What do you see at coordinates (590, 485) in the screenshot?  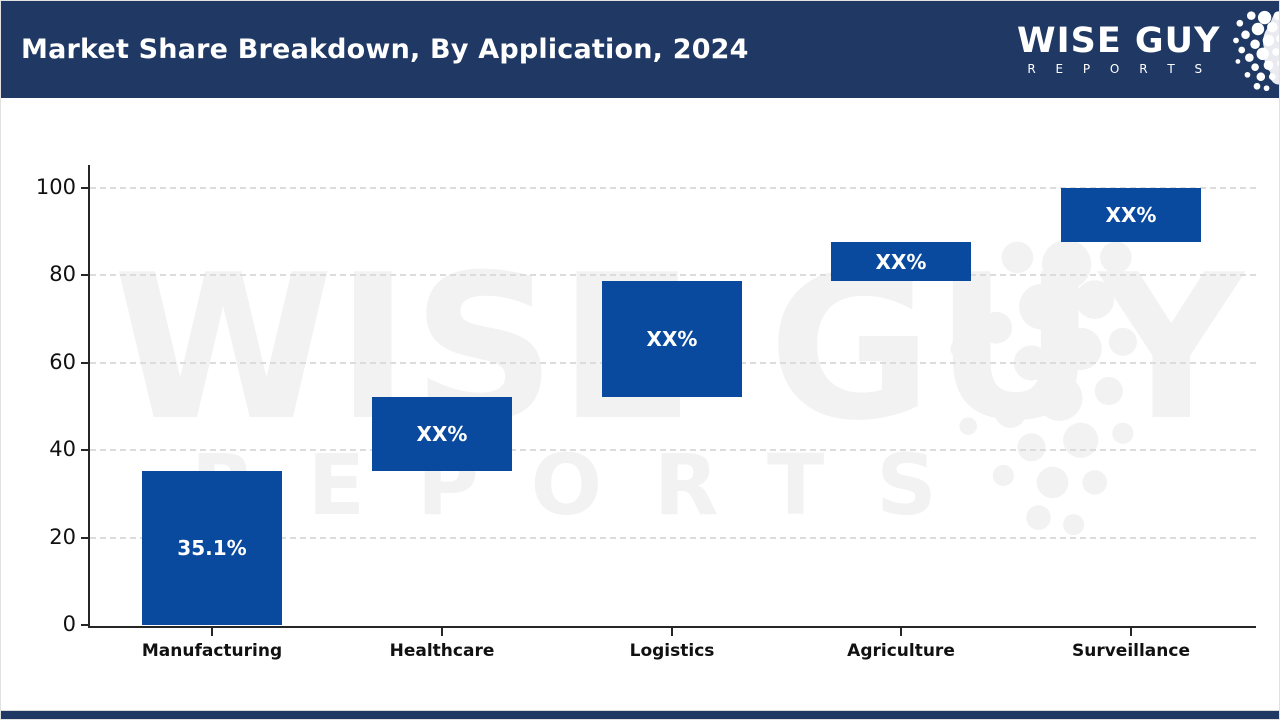 I see `watermark-subtext: REPORTS` at bounding box center [590, 485].